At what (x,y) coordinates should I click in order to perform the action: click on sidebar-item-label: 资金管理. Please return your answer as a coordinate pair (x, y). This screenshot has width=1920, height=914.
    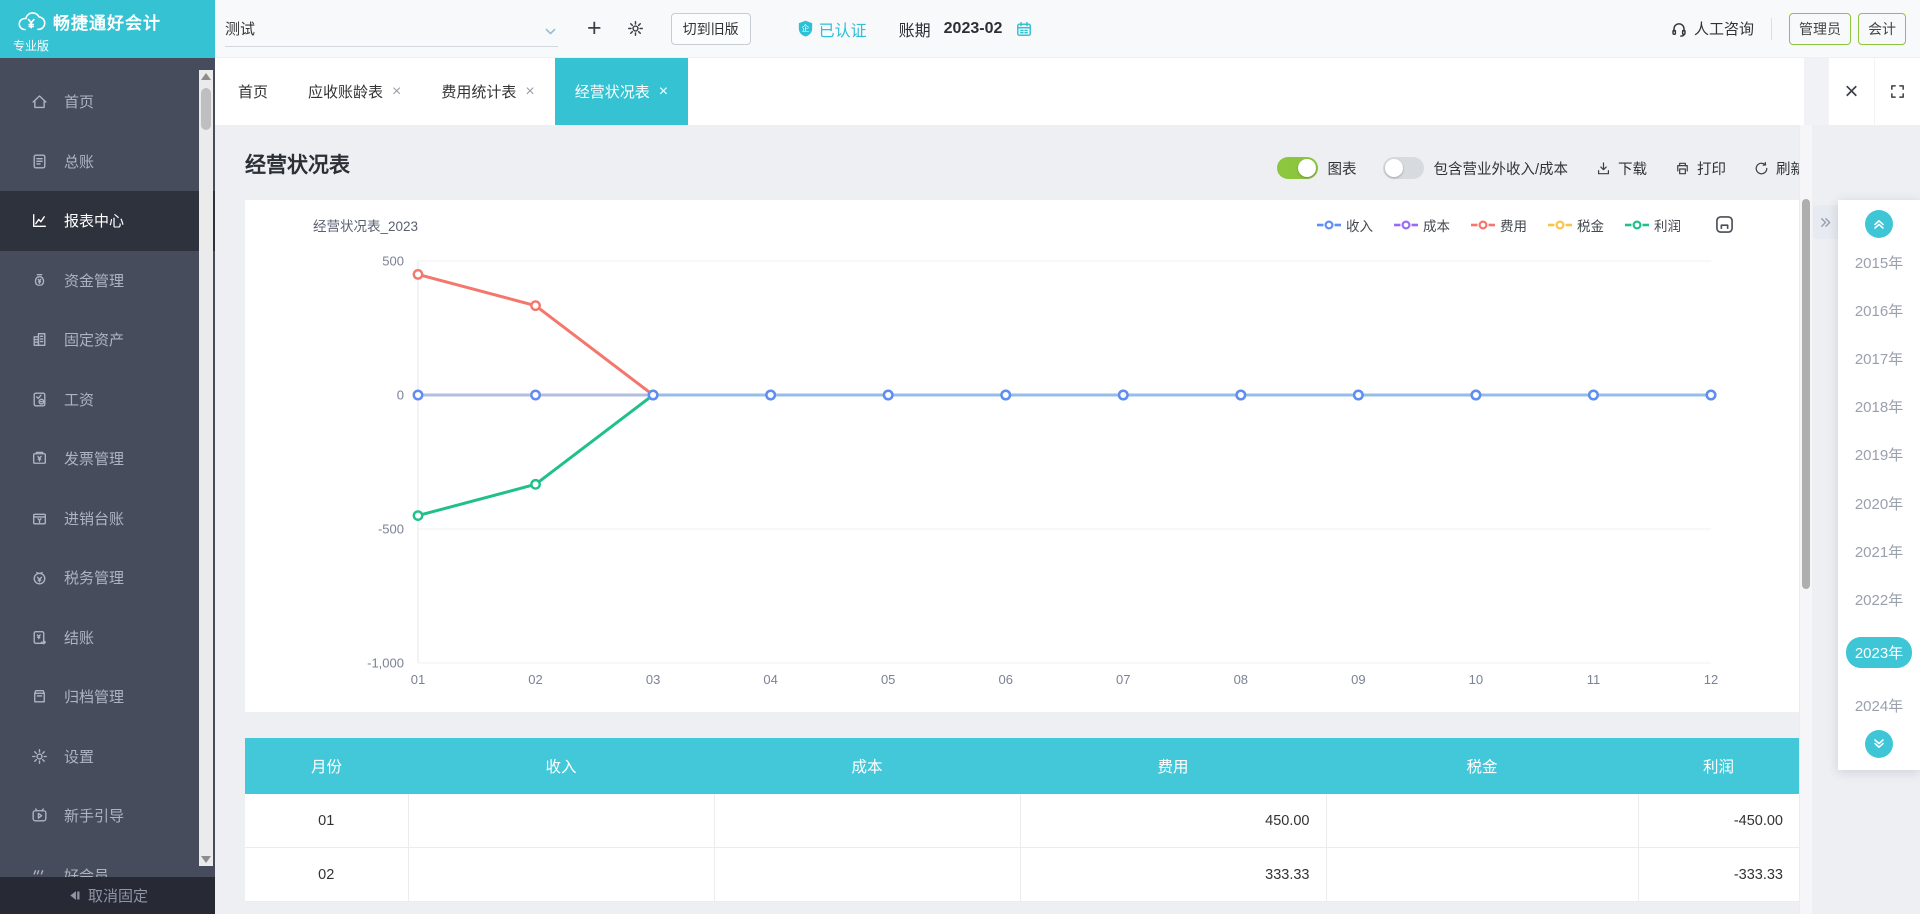
    Looking at the image, I should click on (94, 281).